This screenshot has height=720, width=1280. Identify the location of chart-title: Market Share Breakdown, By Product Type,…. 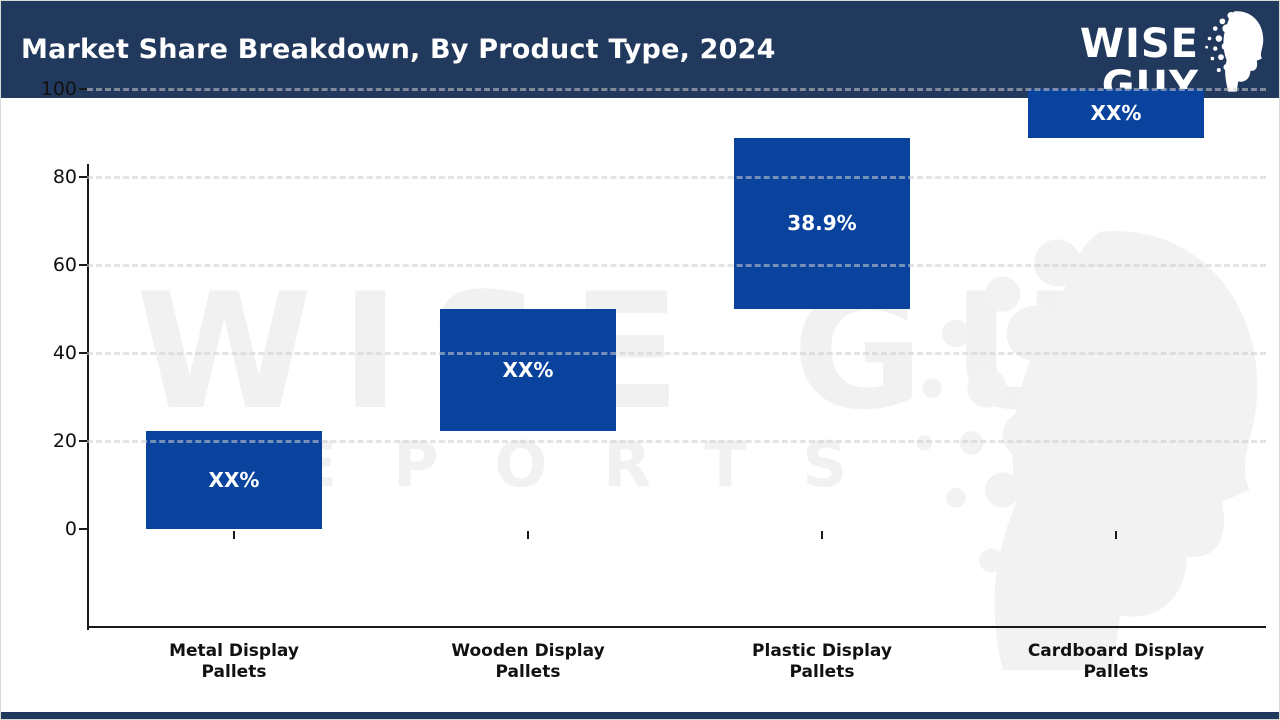
(398, 49).